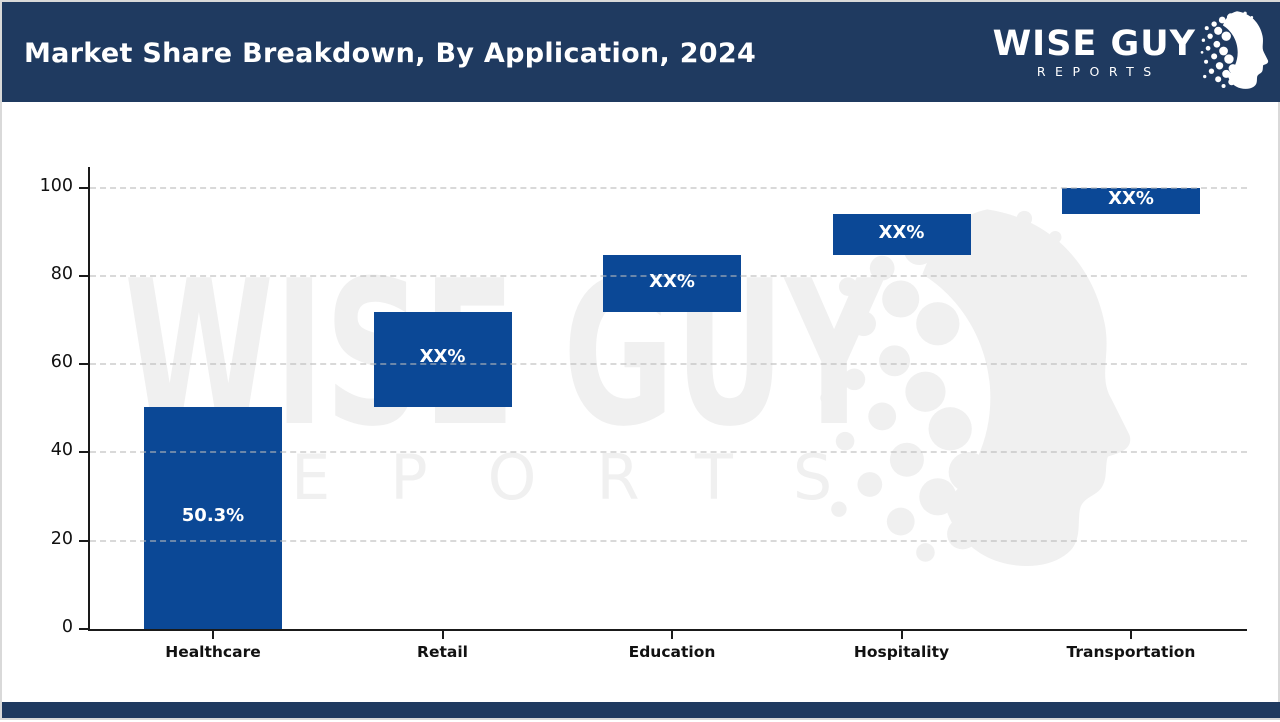 Image resolution: width=1280 pixels, height=722 pixels. What do you see at coordinates (667, 630) in the screenshot?
I see `x-axis-line` at bounding box center [667, 630].